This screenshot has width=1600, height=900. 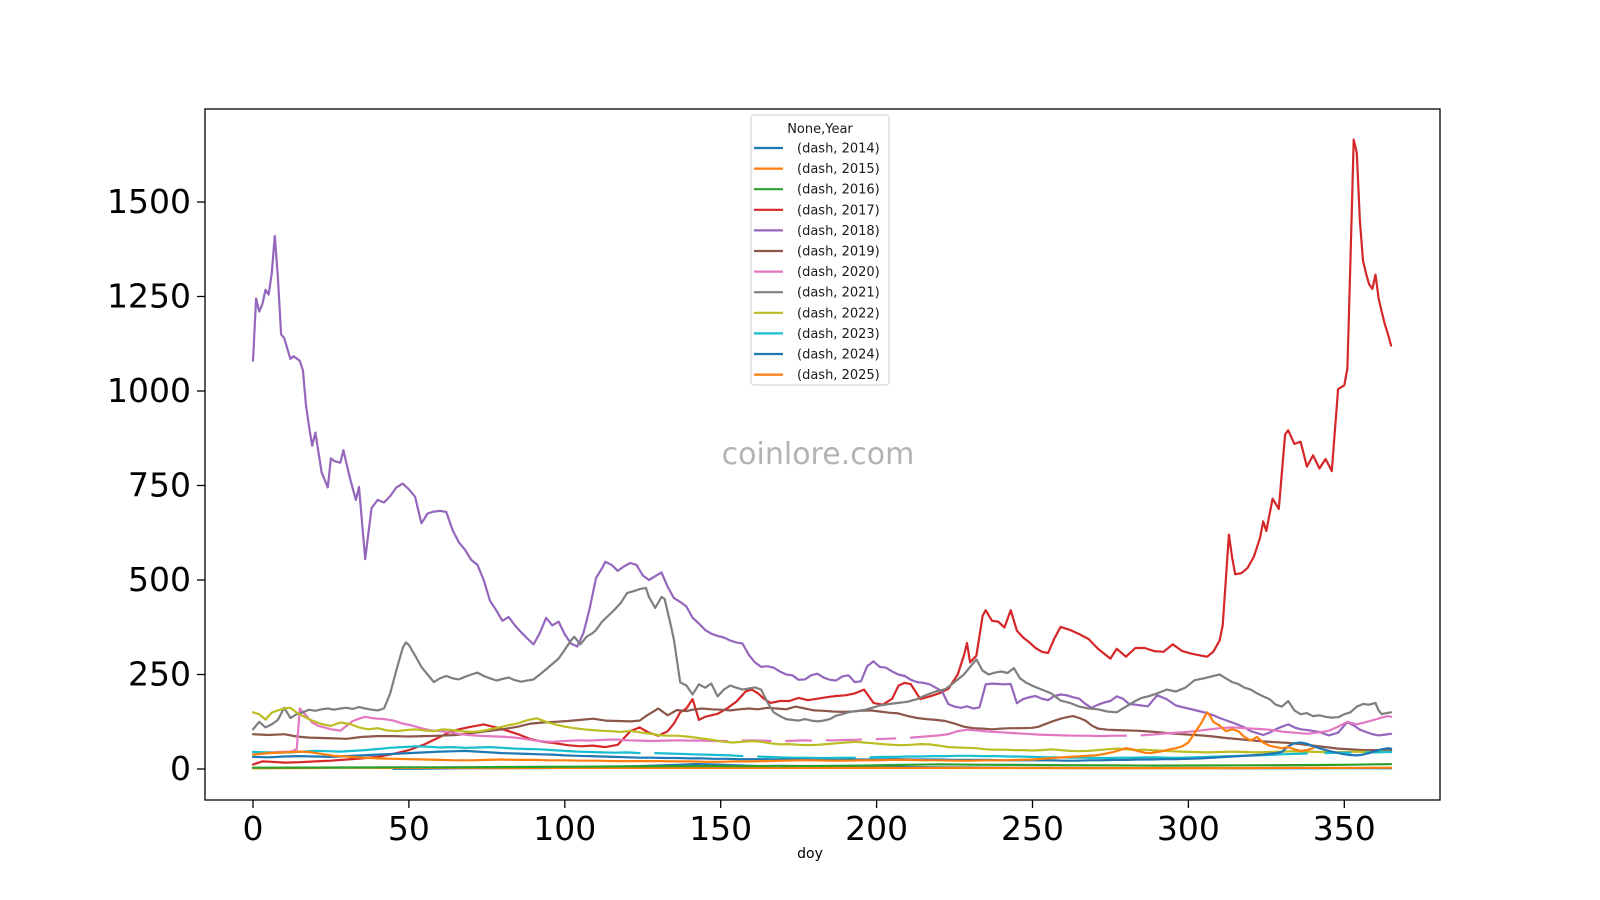 I want to click on x-tick-label: 200, so click(x=876, y=828).